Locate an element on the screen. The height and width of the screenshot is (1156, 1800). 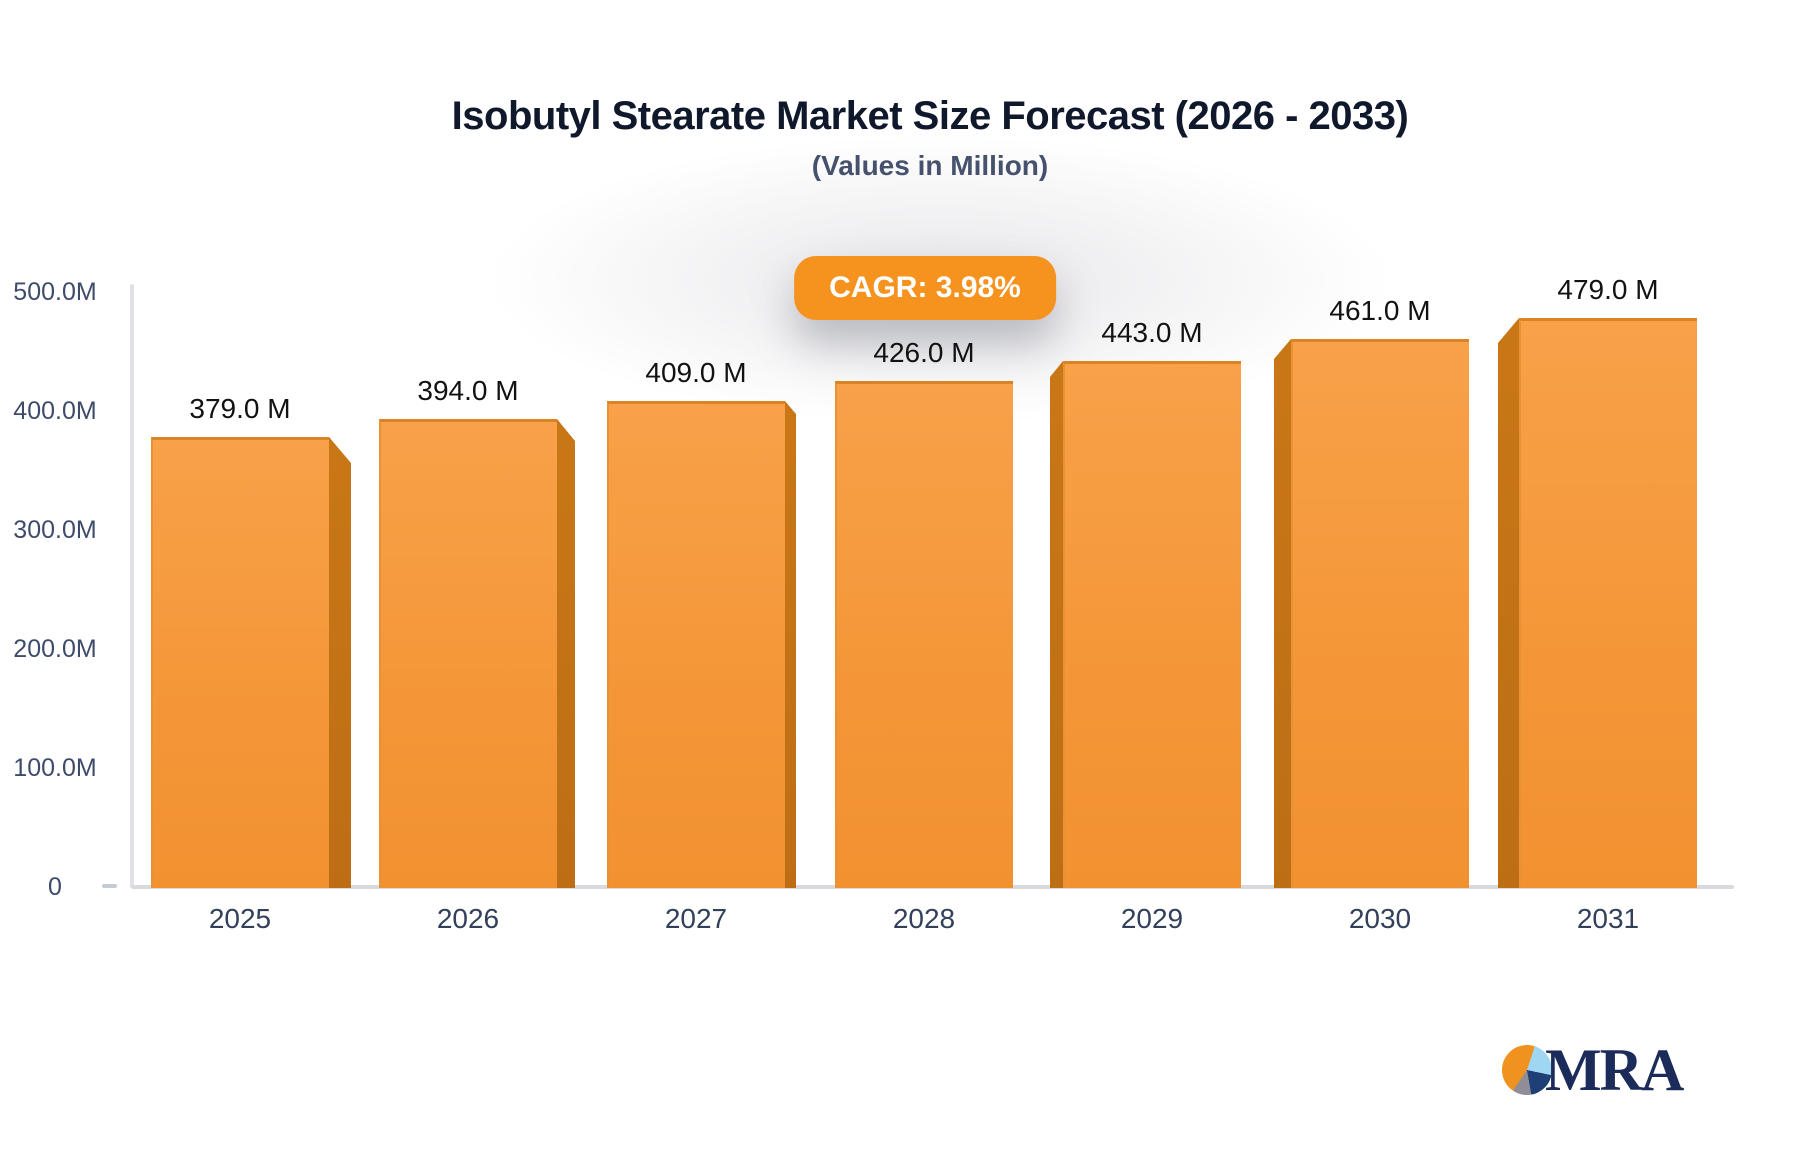
x-axis-label: 2028 is located at coordinates (924, 918).